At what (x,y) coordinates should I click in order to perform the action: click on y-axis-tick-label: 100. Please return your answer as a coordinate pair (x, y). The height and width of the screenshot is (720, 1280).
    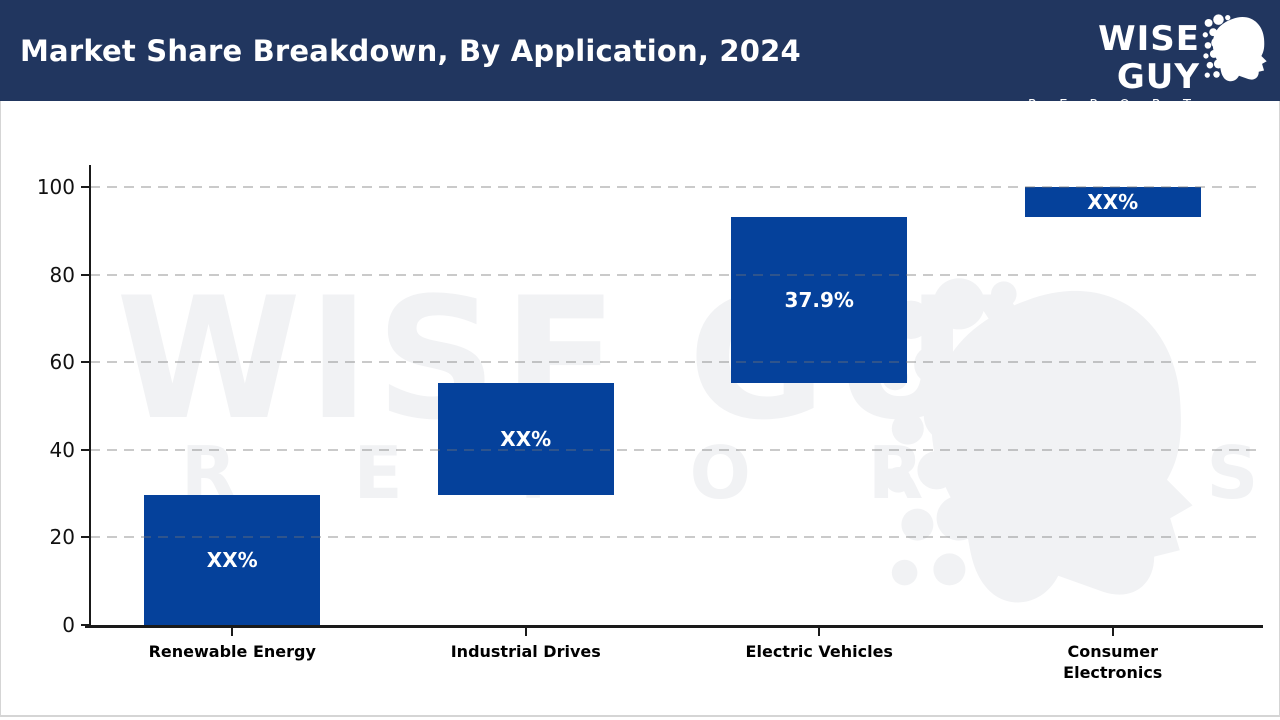
    Looking at the image, I should click on (55, 187).